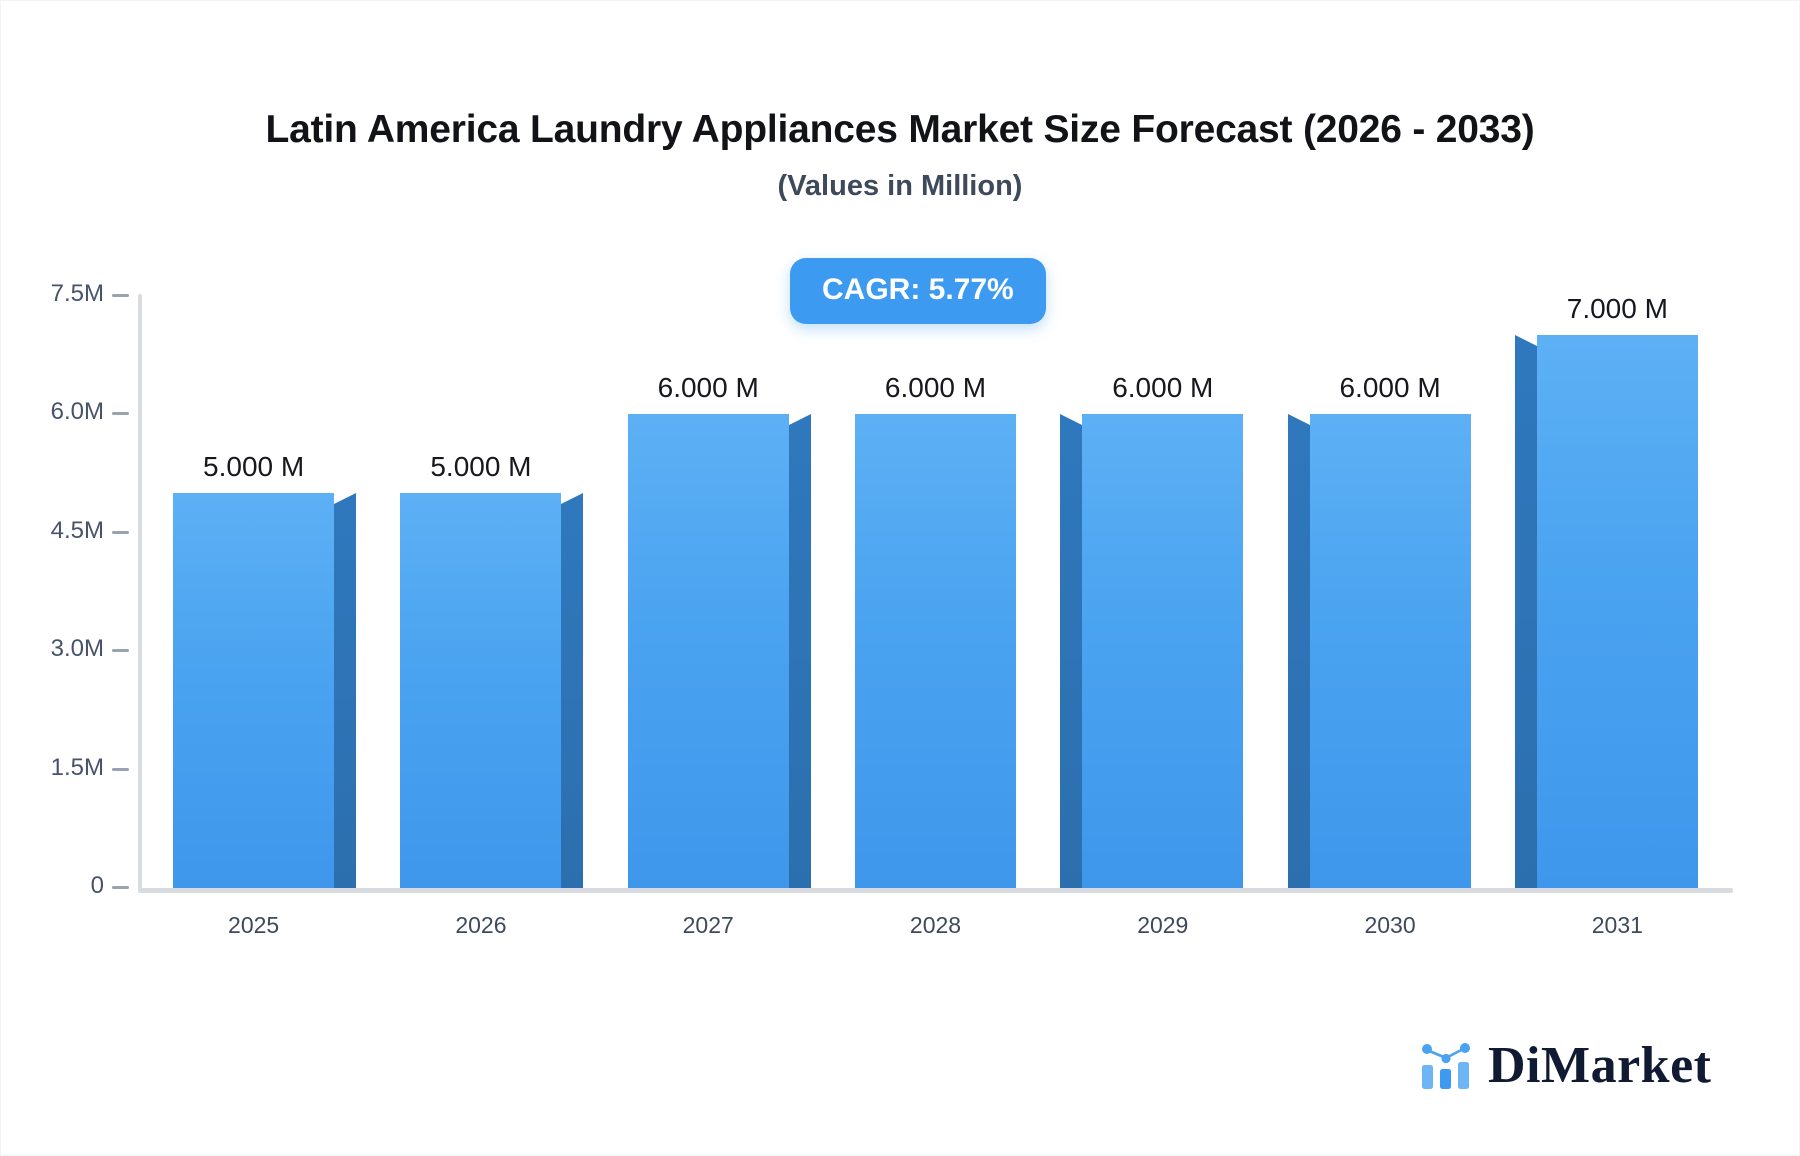  What do you see at coordinates (77, 649) in the screenshot?
I see `y-axis-tick-label: 3.0M` at bounding box center [77, 649].